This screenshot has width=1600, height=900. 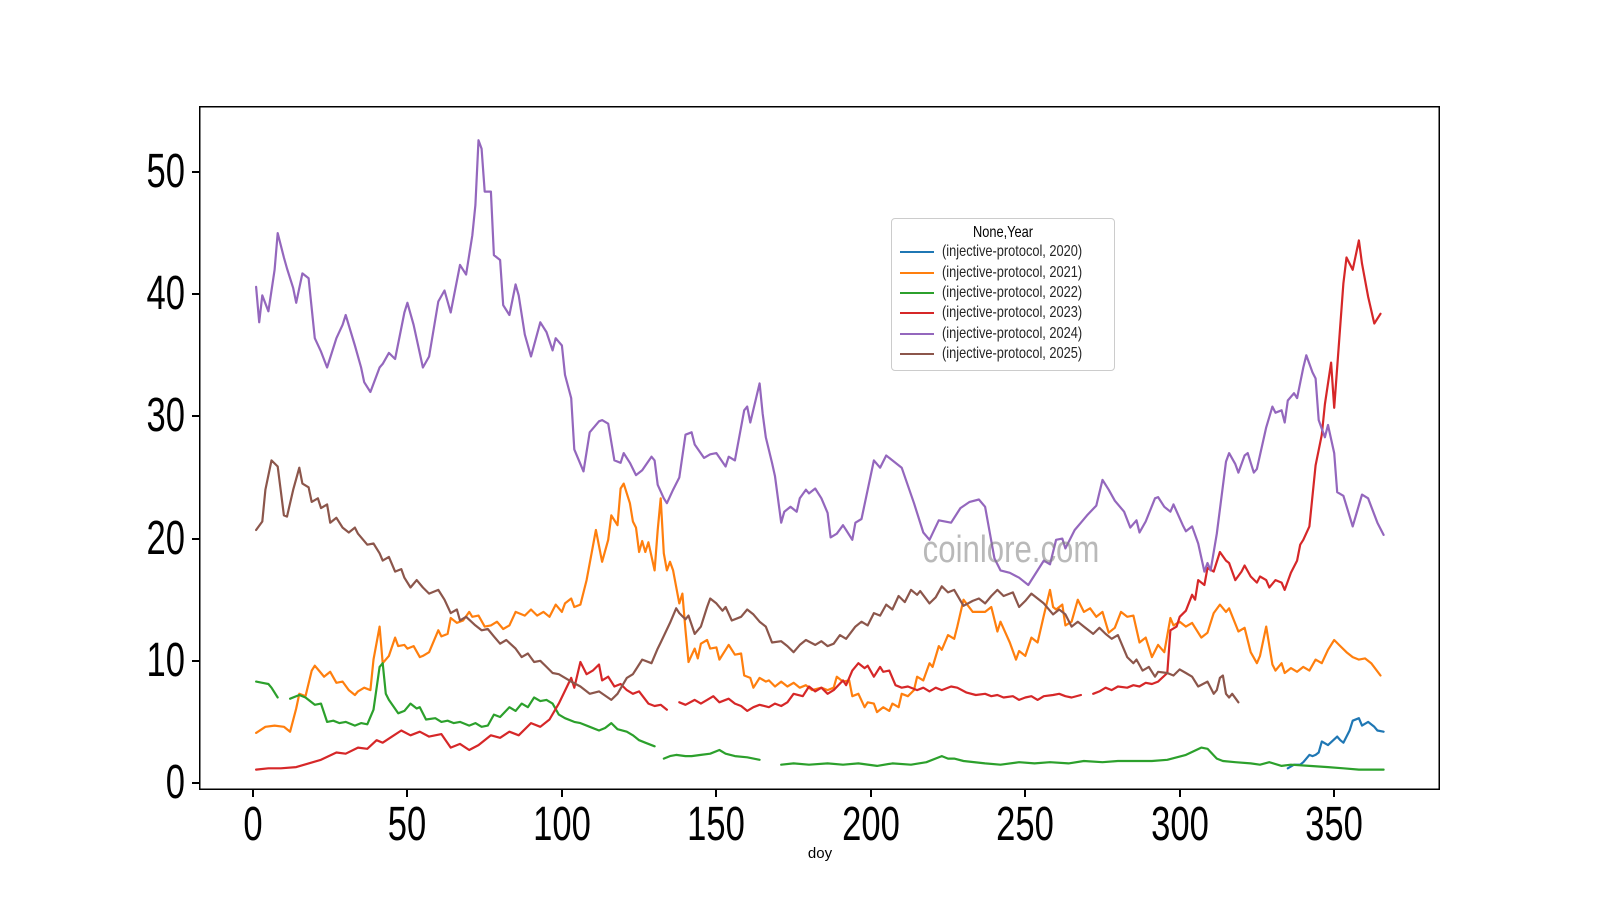 What do you see at coordinates (1012, 292) in the screenshot?
I see `legend-item-label: (injective-protocol, 2022)` at bounding box center [1012, 292].